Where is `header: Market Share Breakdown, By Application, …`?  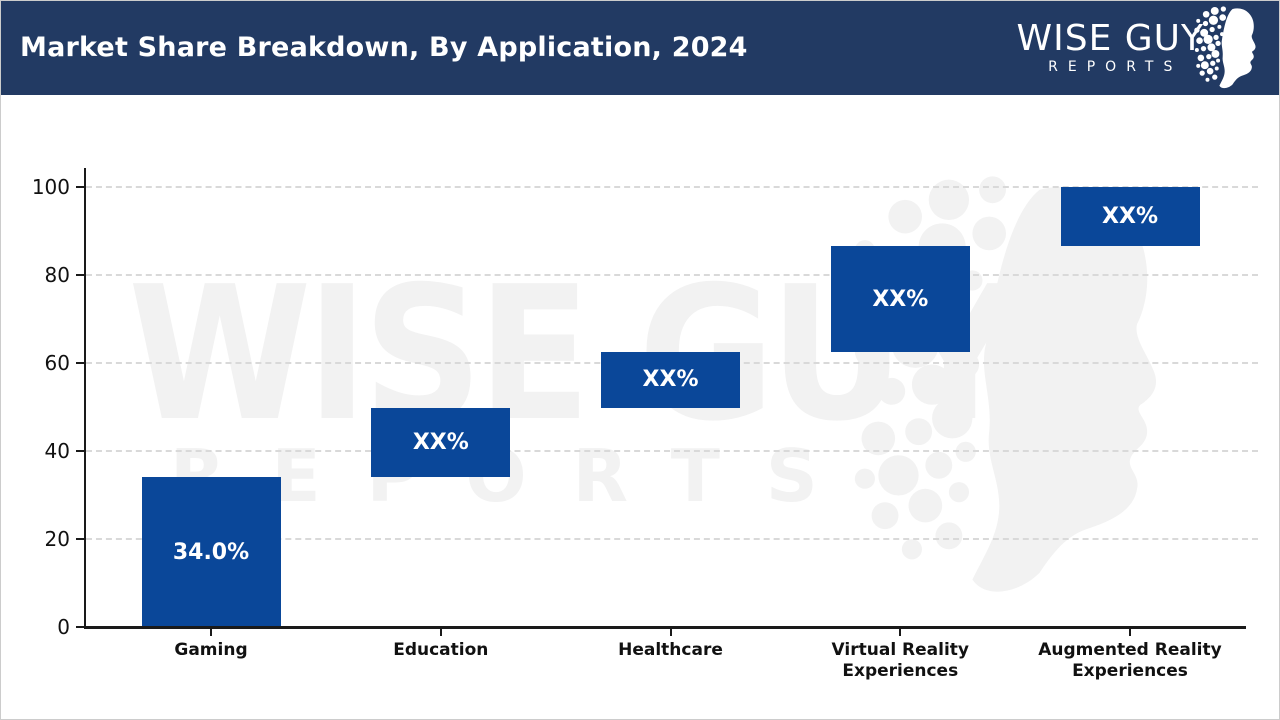 header: Market Share Breakdown, By Application, … is located at coordinates (640, 47).